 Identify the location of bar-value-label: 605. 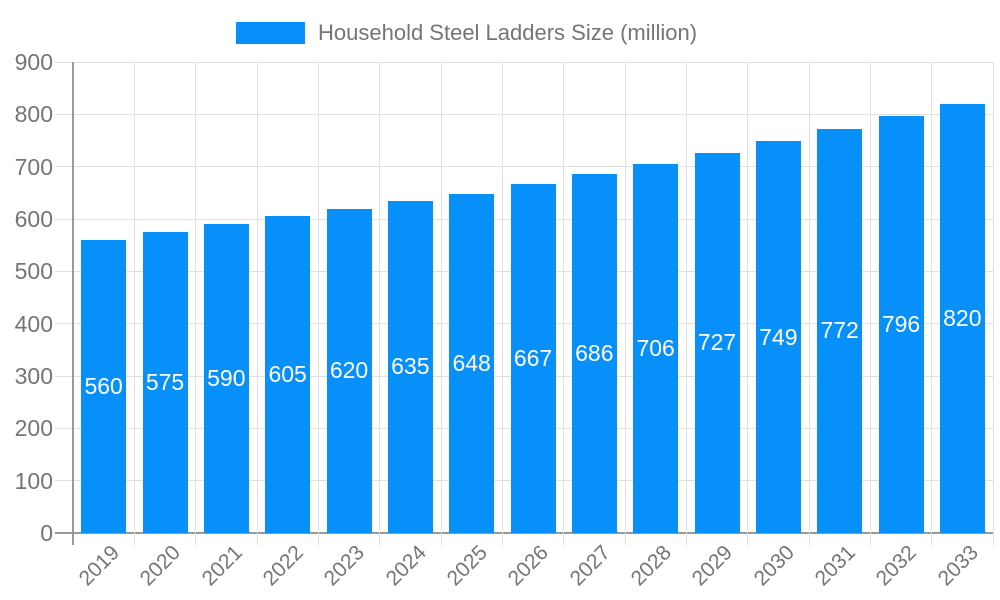
(287, 374).